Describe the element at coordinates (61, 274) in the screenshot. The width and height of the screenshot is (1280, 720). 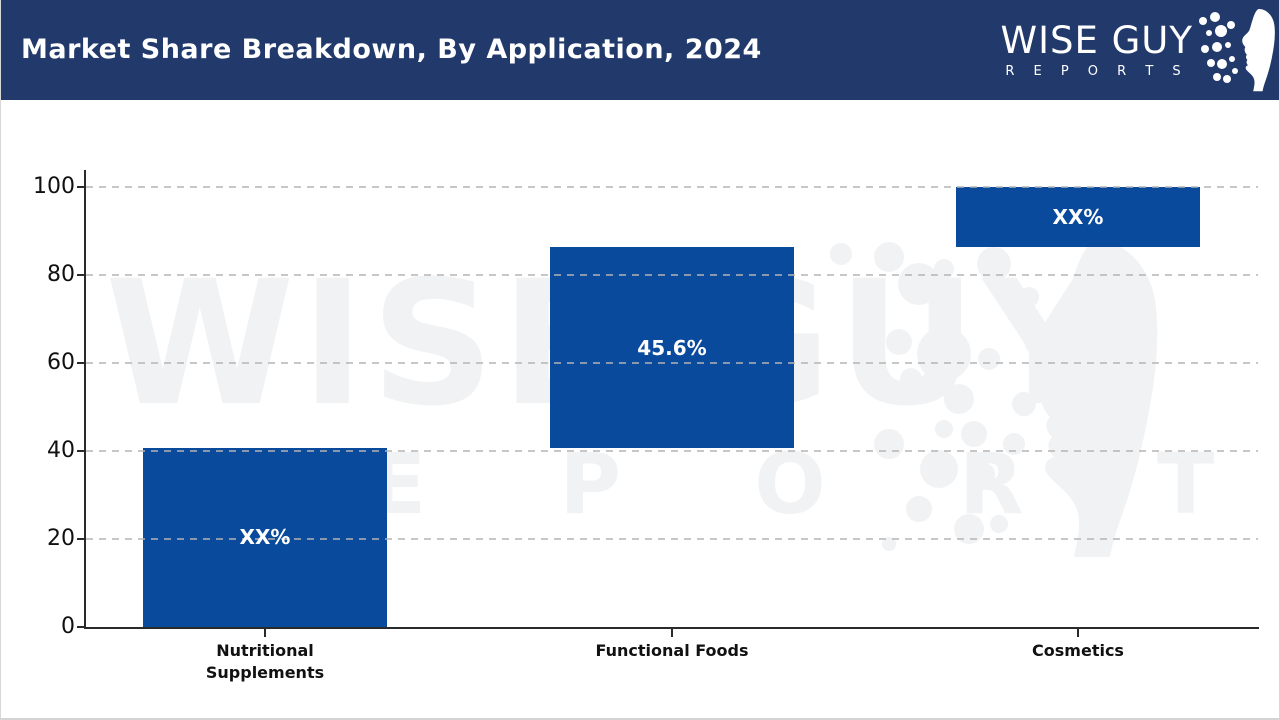
I see `y-tick-label: 80` at that location.